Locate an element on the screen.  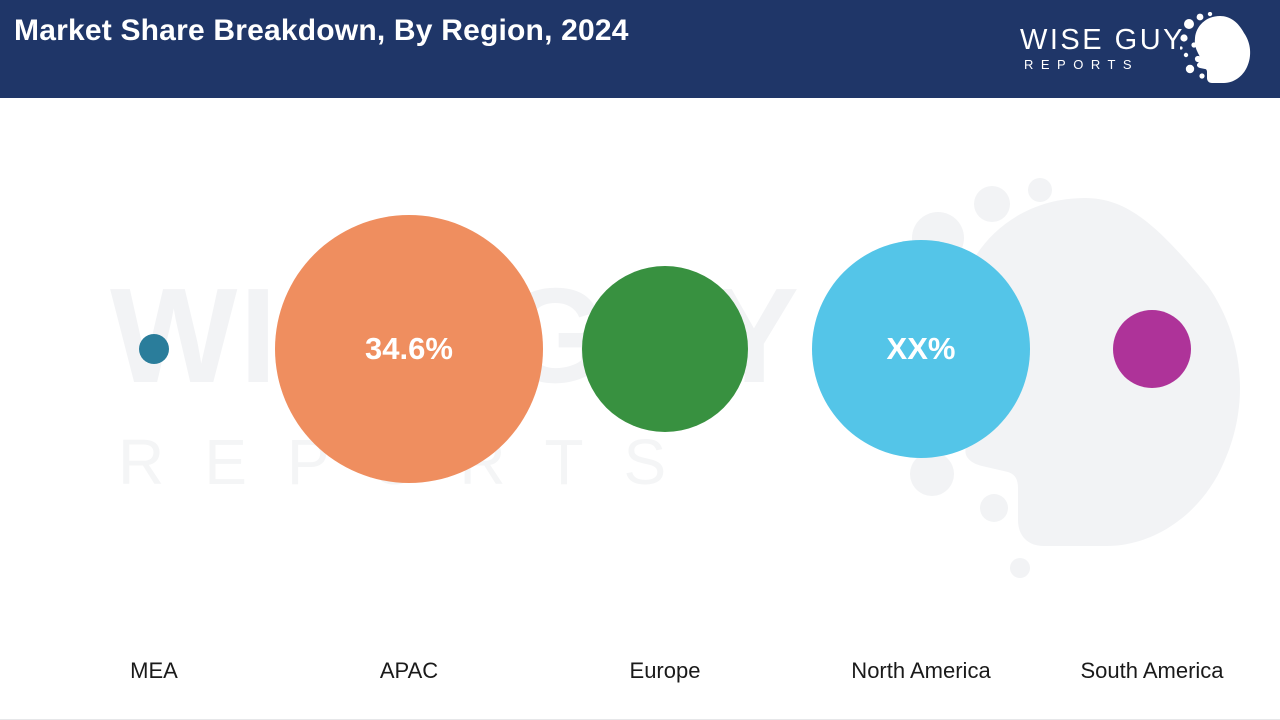
axis-label-apac: APAC is located at coordinates (409, 670).